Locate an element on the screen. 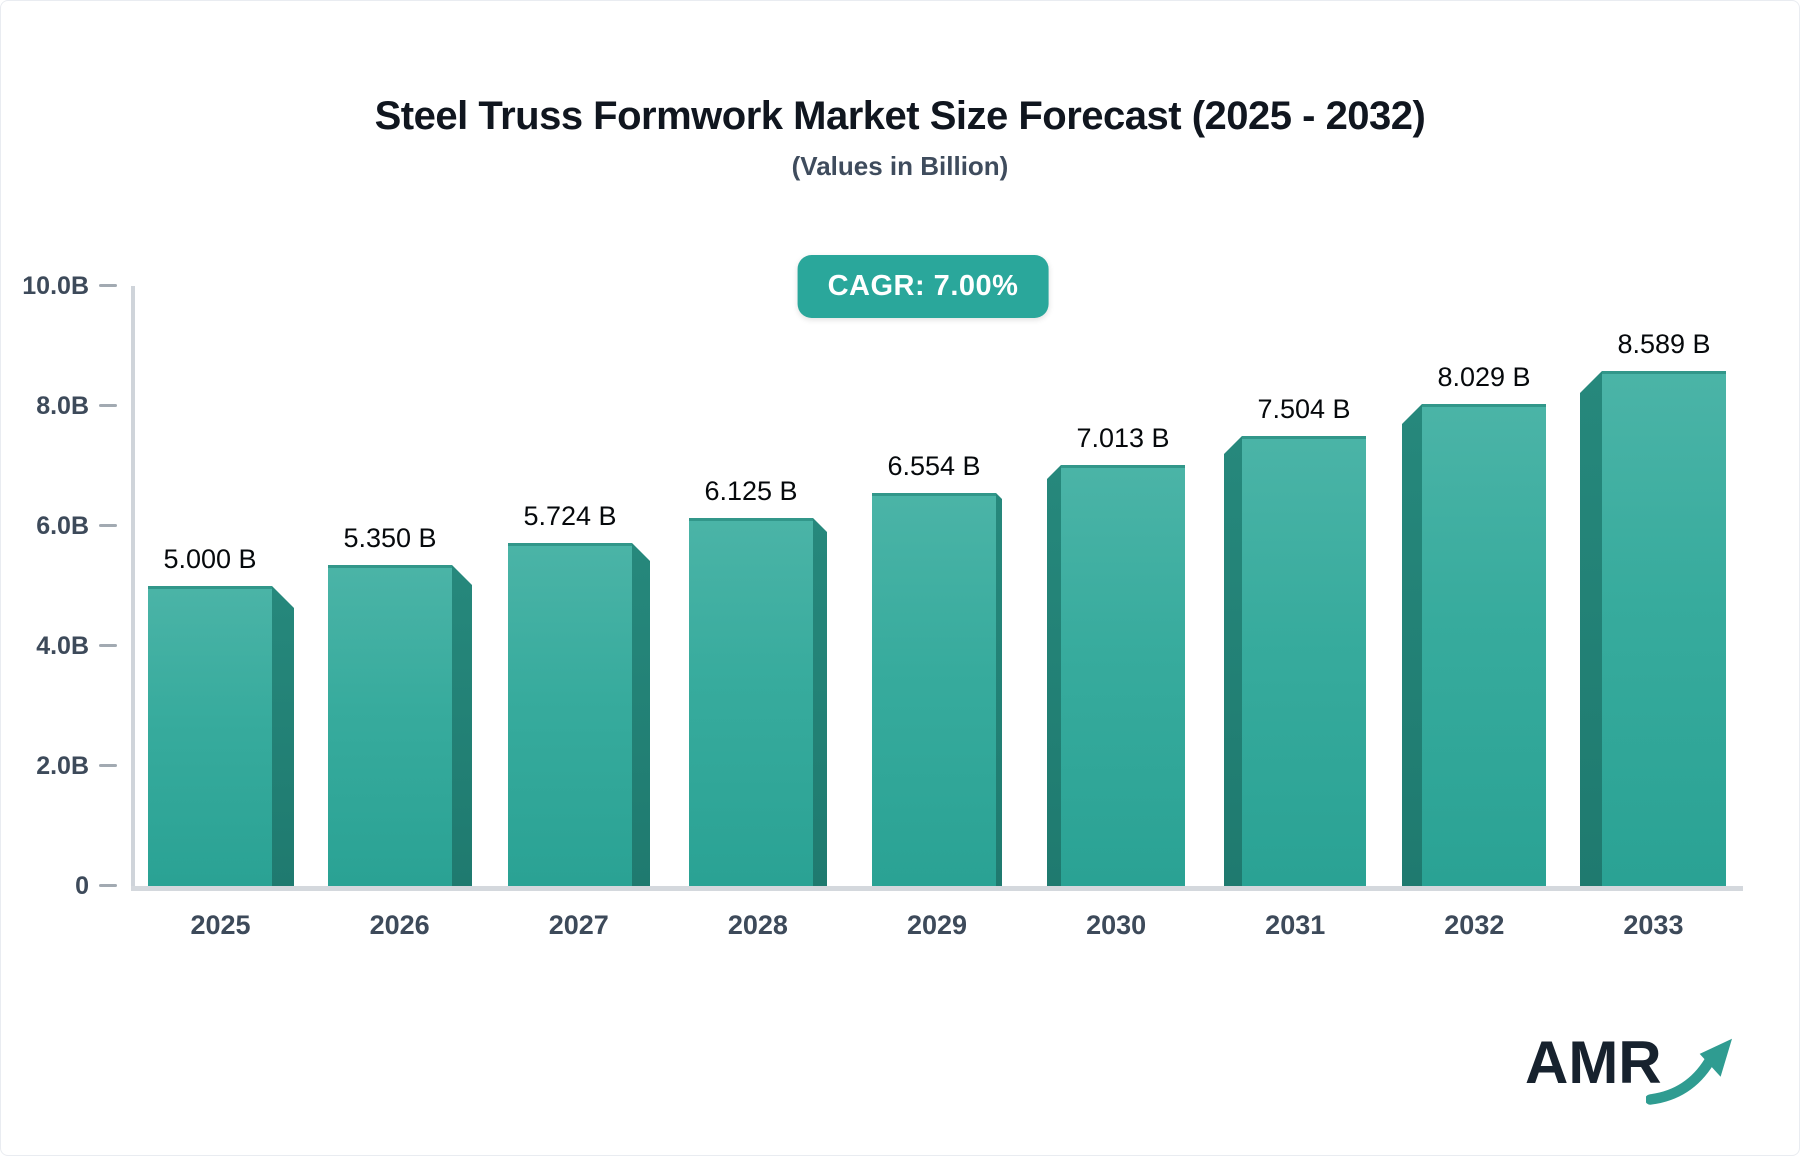  bar-2032 is located at coordinates (1484, 645).